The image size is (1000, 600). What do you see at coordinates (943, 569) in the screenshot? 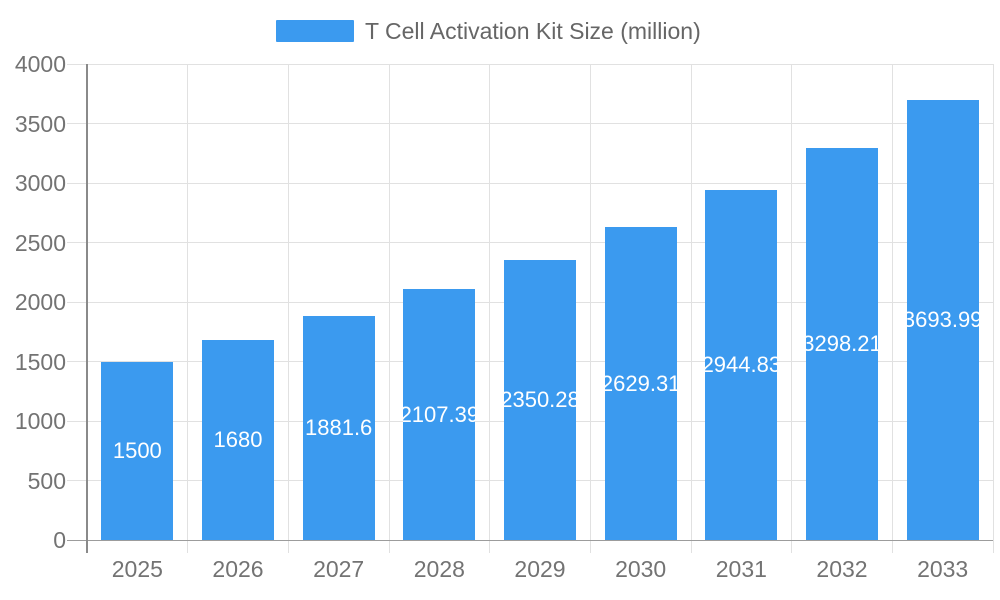
I see `x-axis-label-2033: 2033` at bounding box center [943, 569].